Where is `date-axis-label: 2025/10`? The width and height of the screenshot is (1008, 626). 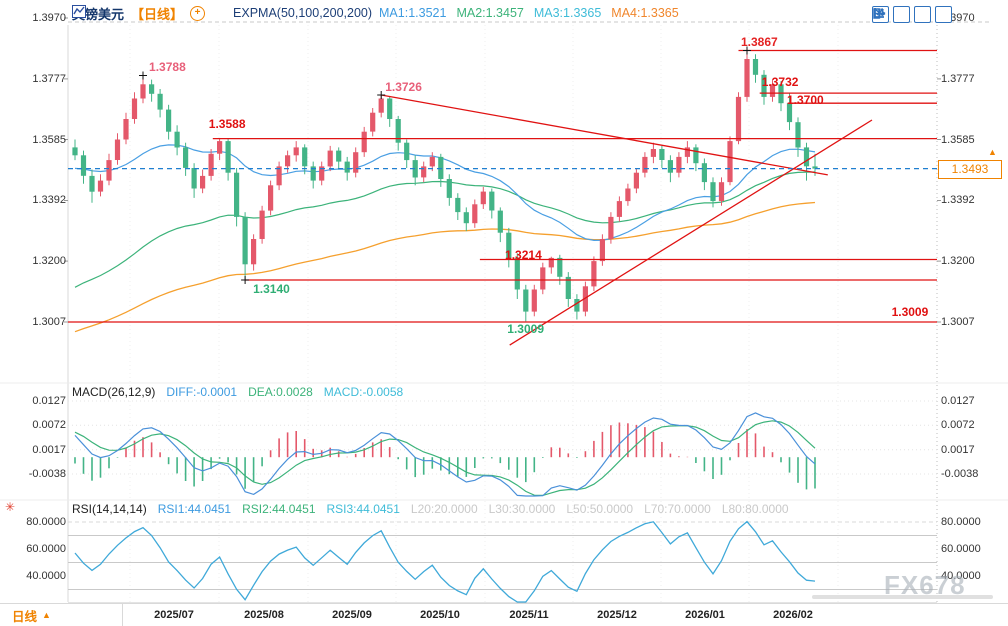
date-axis-label: 2025/10 is located at coordinates (440, 615).